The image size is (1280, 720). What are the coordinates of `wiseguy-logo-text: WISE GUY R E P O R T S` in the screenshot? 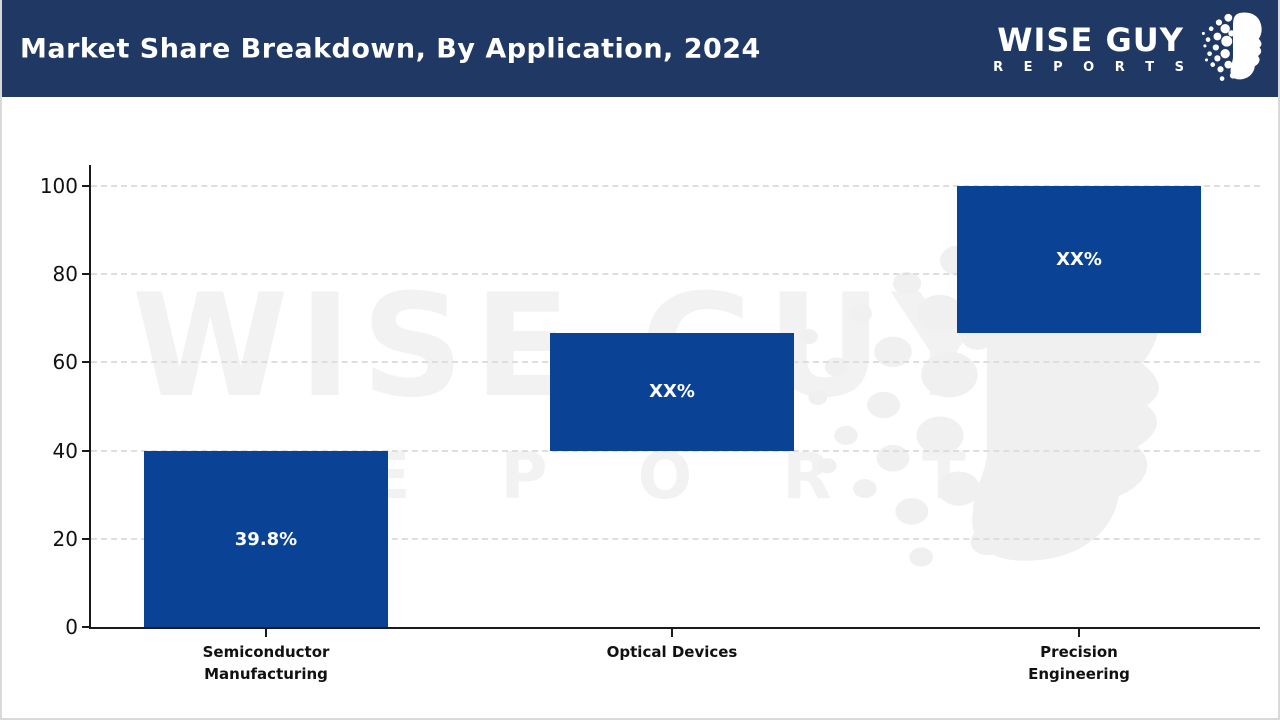 It's located at (1090, 49).